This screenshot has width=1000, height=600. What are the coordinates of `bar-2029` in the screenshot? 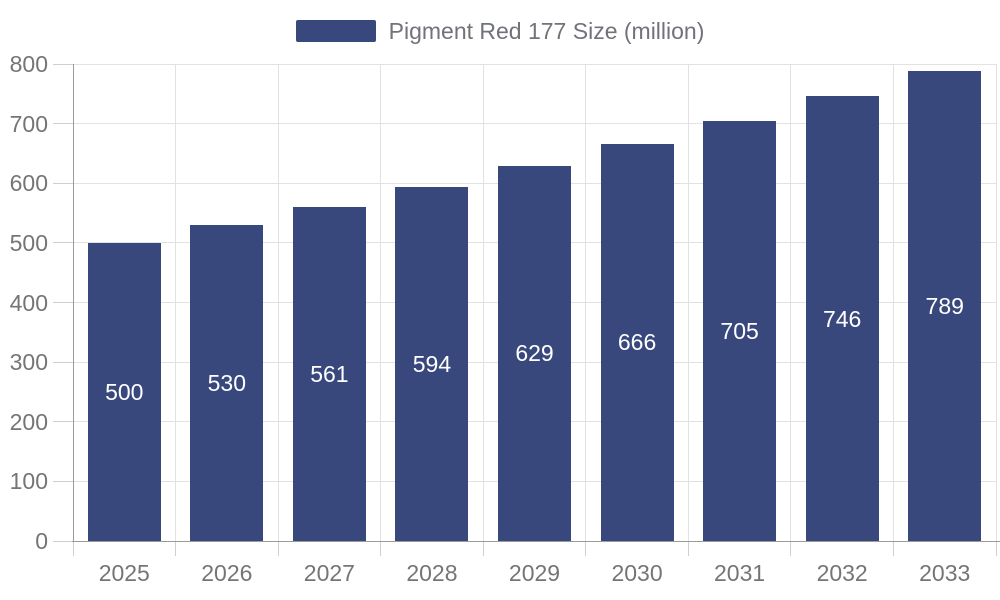 It's located at (534, 353).